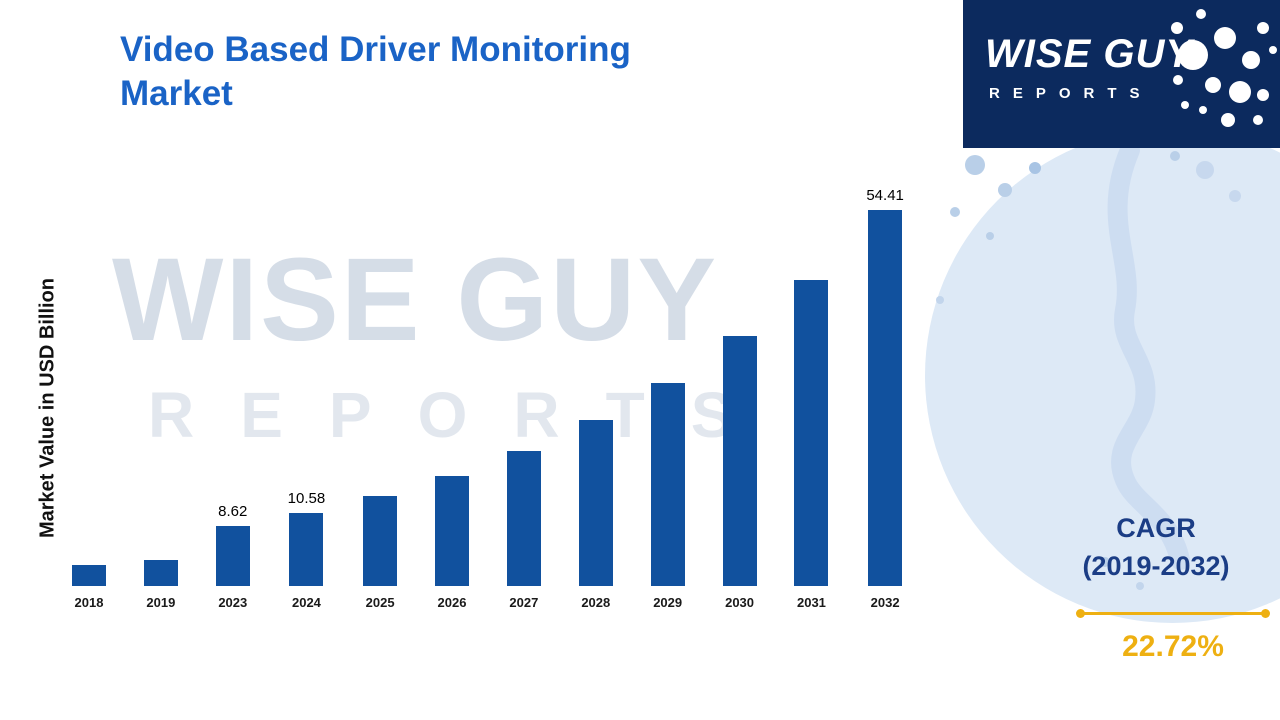 The width and height of the screenshot is (1280, 720). I want to click on bar-2031, so click(811, 433).